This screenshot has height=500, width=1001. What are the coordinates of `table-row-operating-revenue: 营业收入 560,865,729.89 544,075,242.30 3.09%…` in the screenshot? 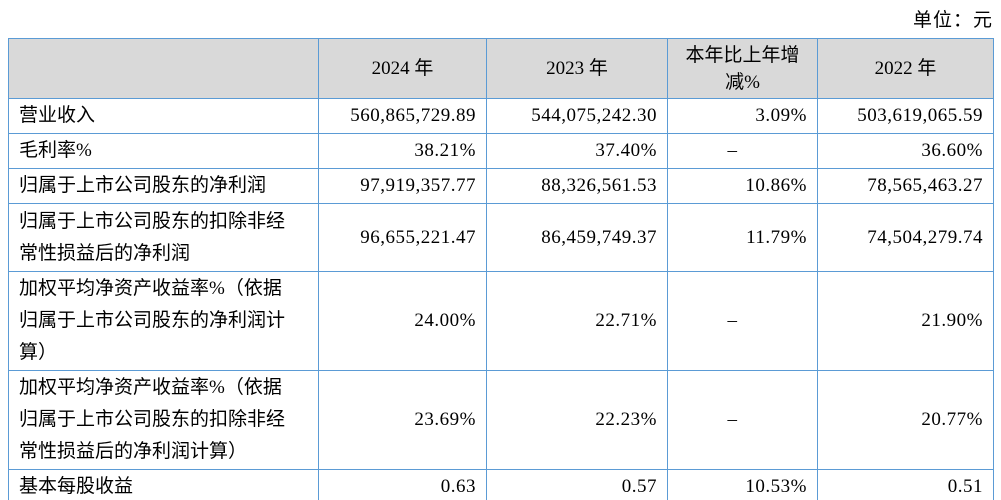 It's located at (501, 116).